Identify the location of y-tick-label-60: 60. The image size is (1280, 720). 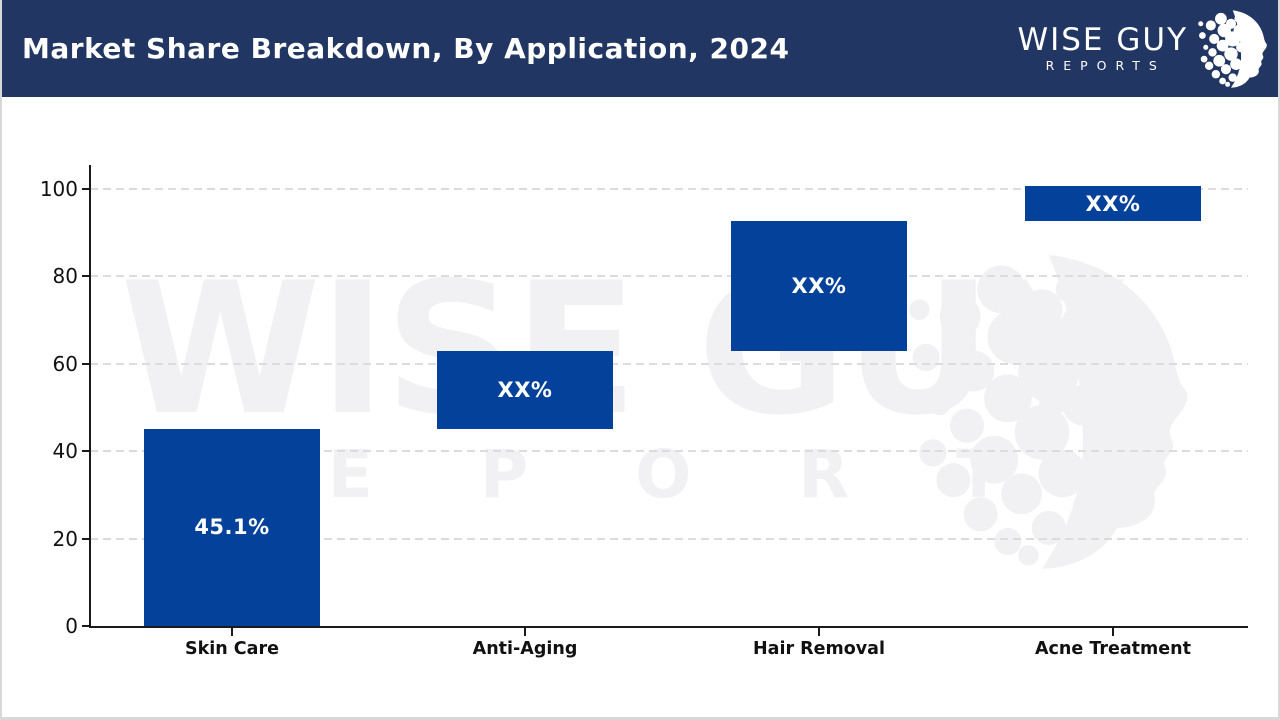
(65, 363).